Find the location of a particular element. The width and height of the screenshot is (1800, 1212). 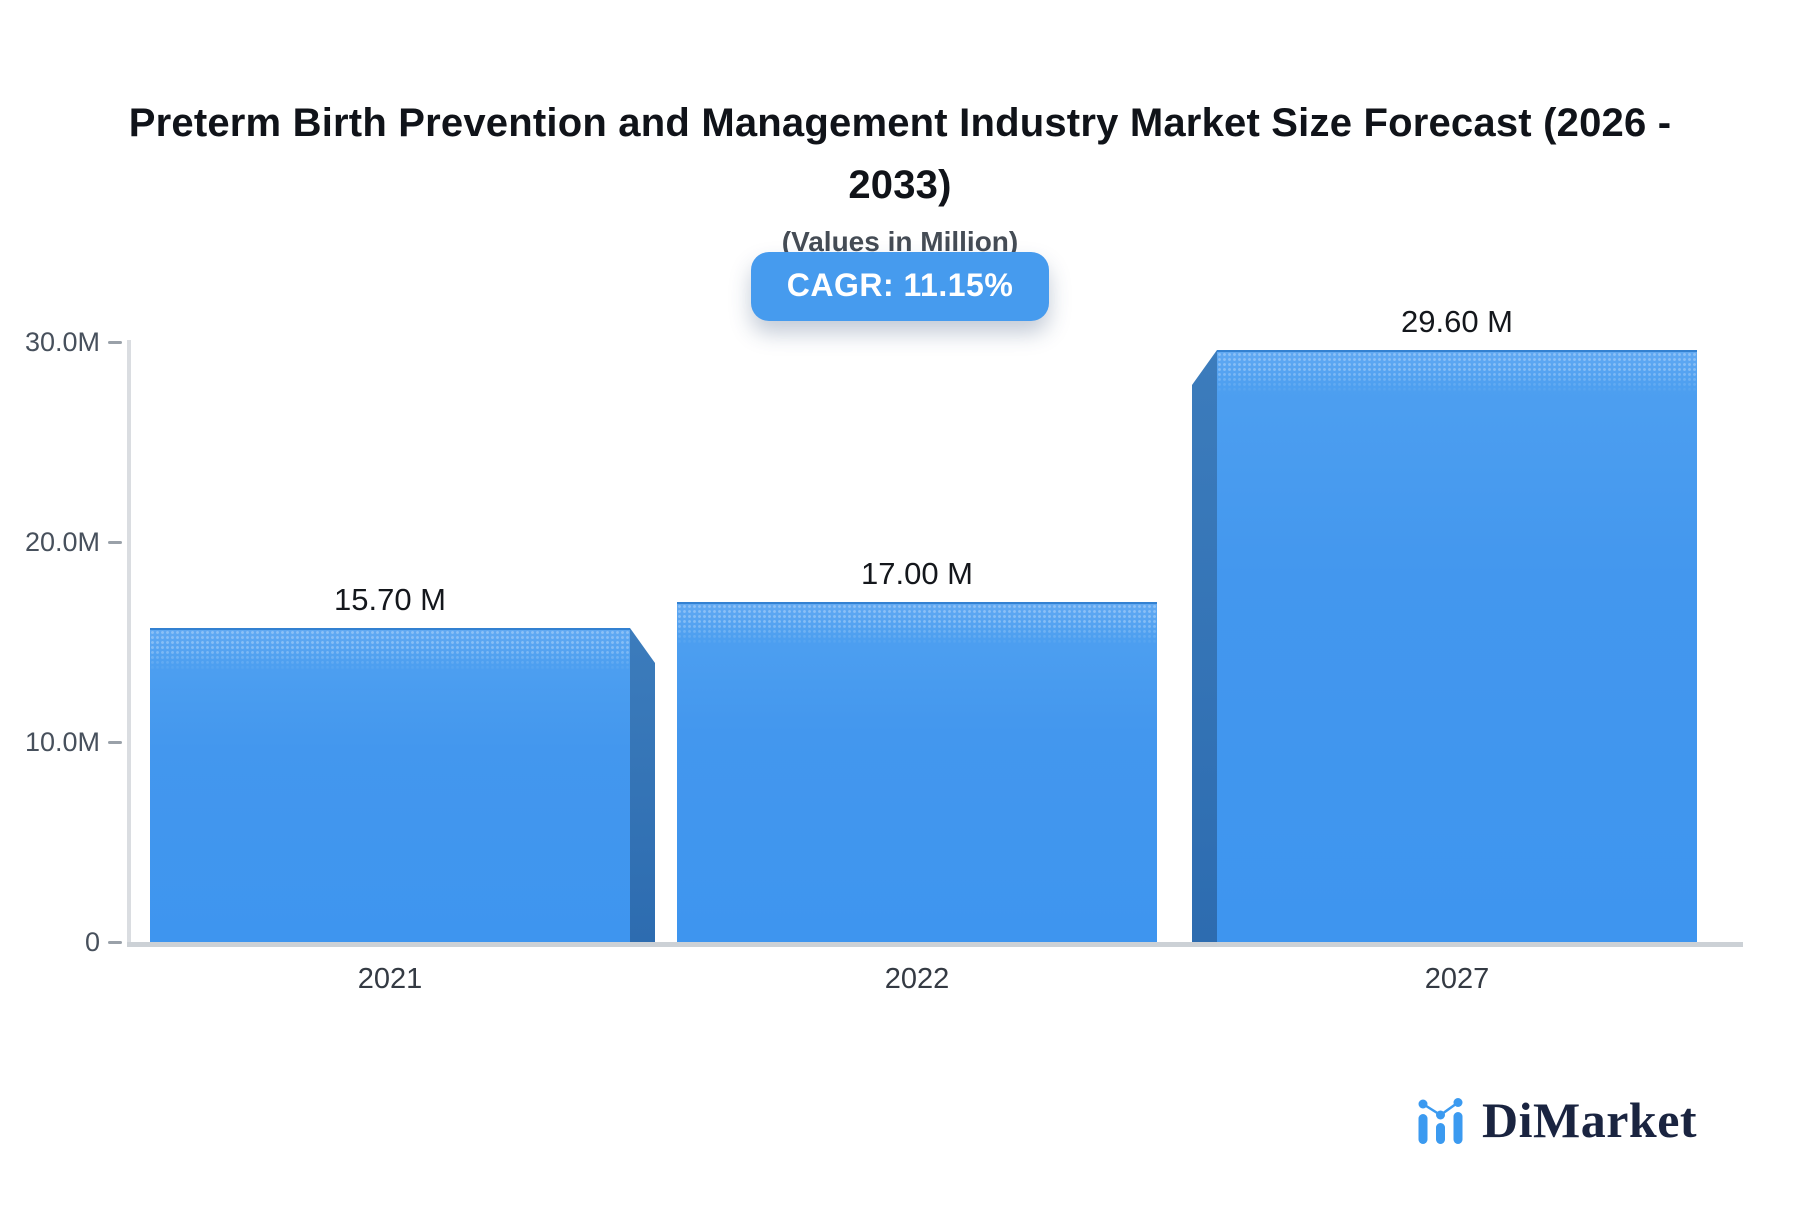

x-axis-category-label: 2022 is located at coordinates (917, 979).